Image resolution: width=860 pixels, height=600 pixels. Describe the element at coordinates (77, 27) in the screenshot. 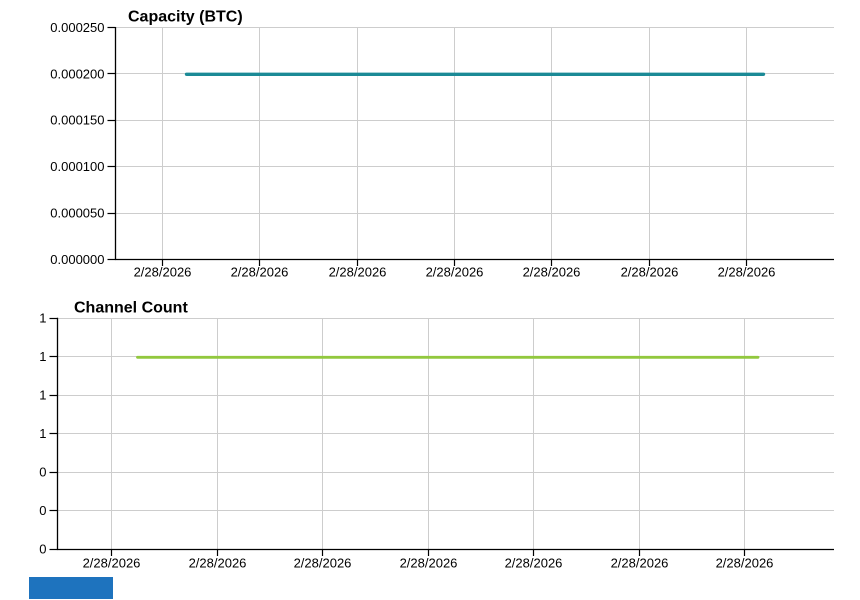

I see `svg-text: 0.000250` at that location.